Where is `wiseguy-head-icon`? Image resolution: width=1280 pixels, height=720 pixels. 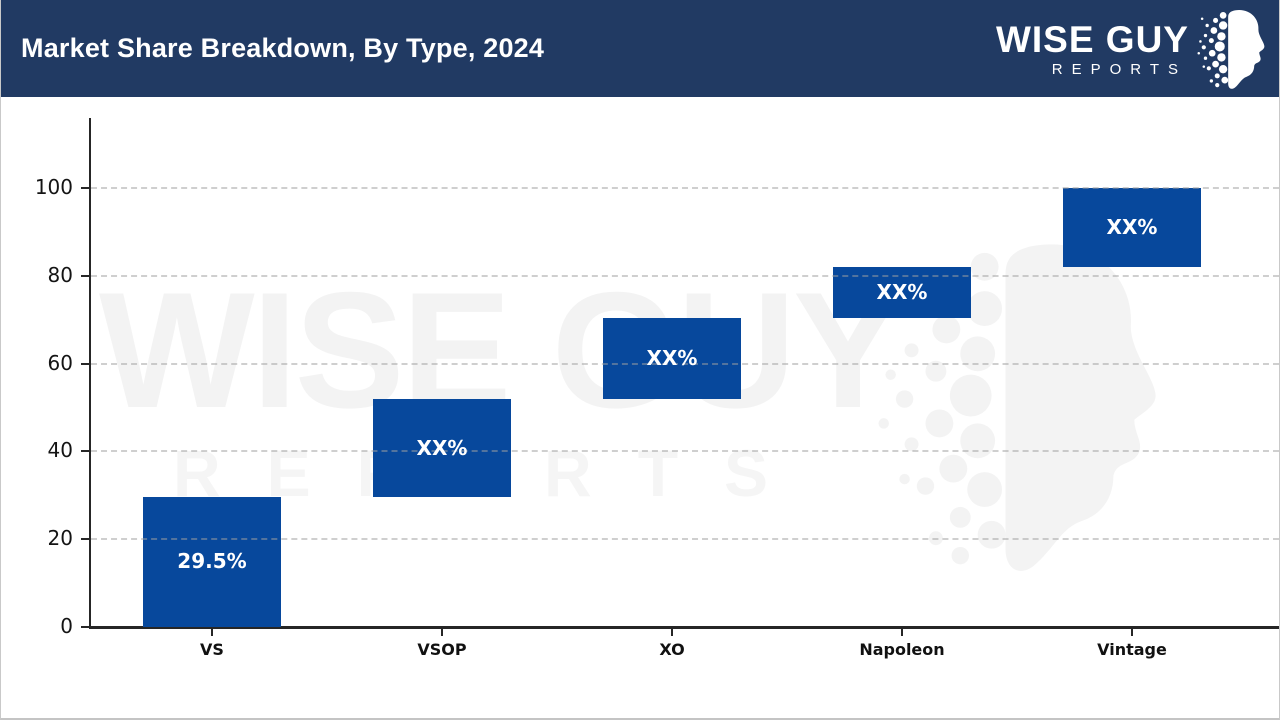
wiseguy-head-icon is located at coordinates (1231, 49).